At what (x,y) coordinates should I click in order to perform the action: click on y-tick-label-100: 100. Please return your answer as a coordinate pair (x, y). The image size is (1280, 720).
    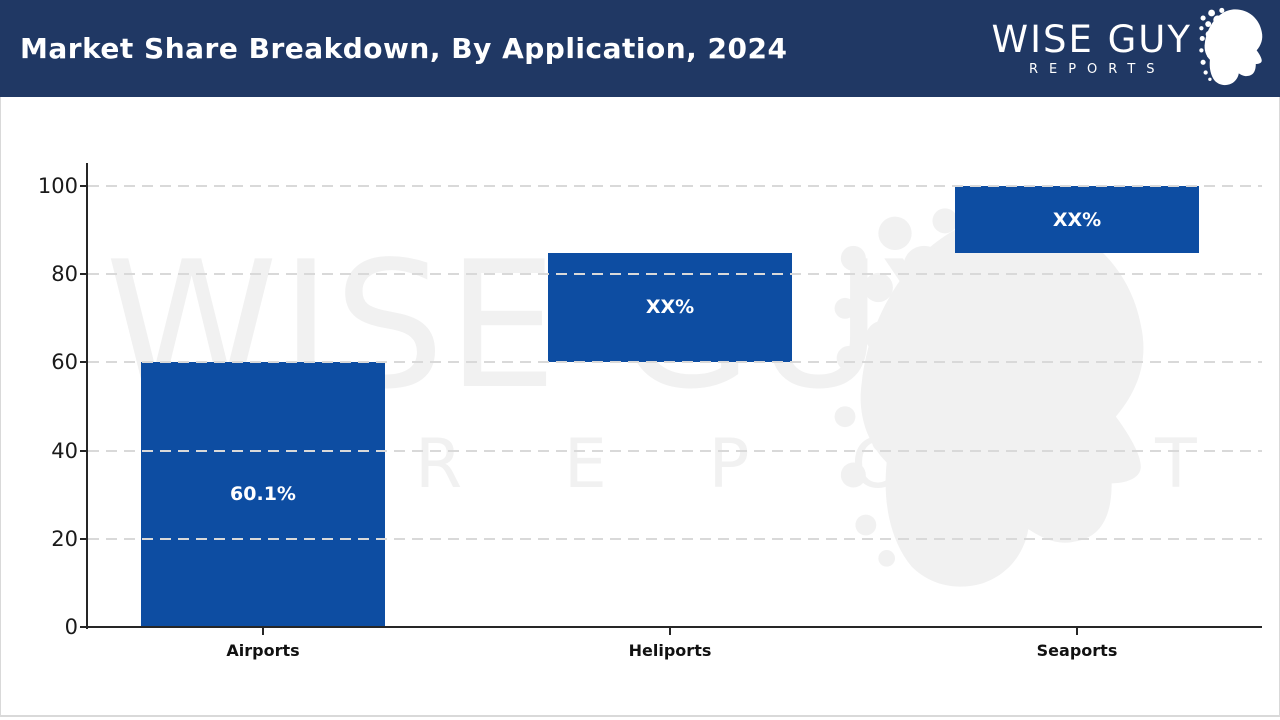
    Looking at the image, I should click on (57, 186).